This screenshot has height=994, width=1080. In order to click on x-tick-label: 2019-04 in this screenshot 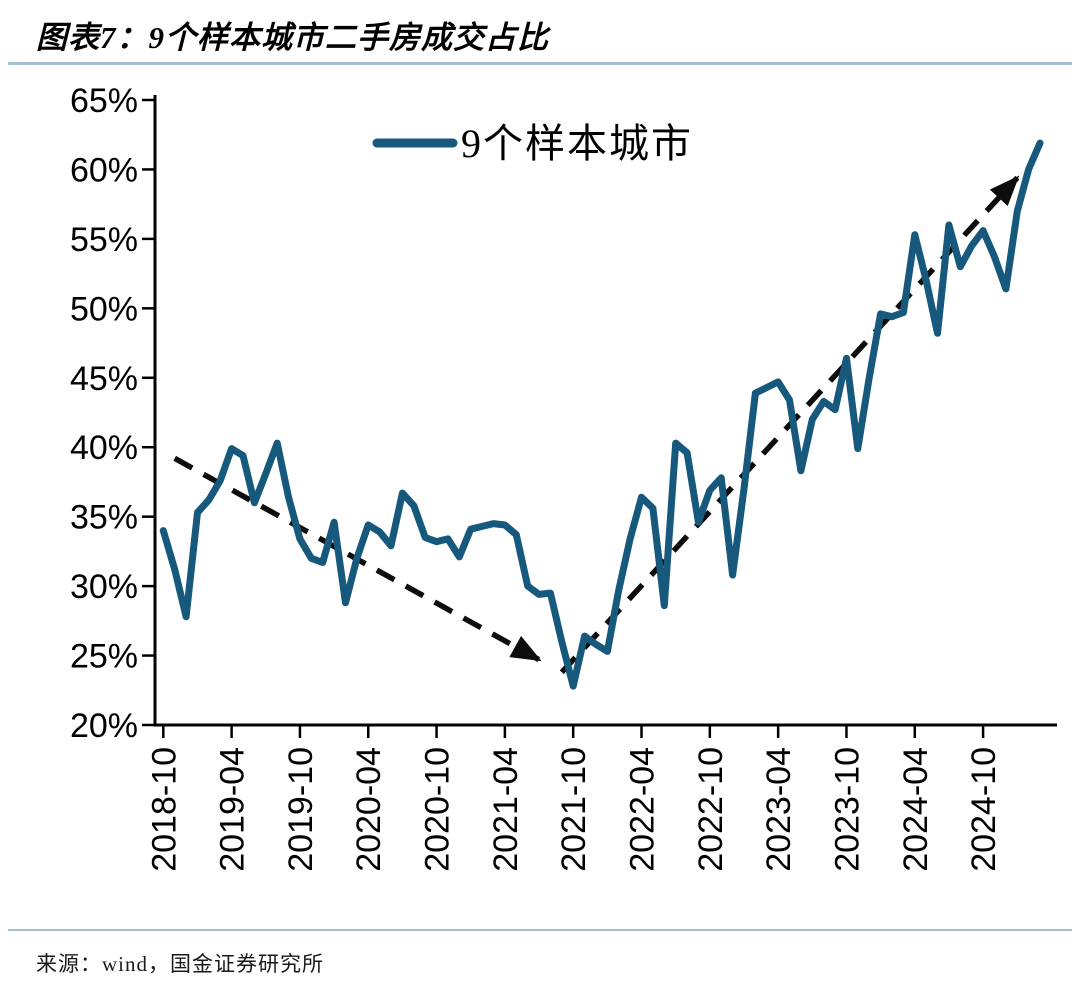, I will do `click(233, 809)`.